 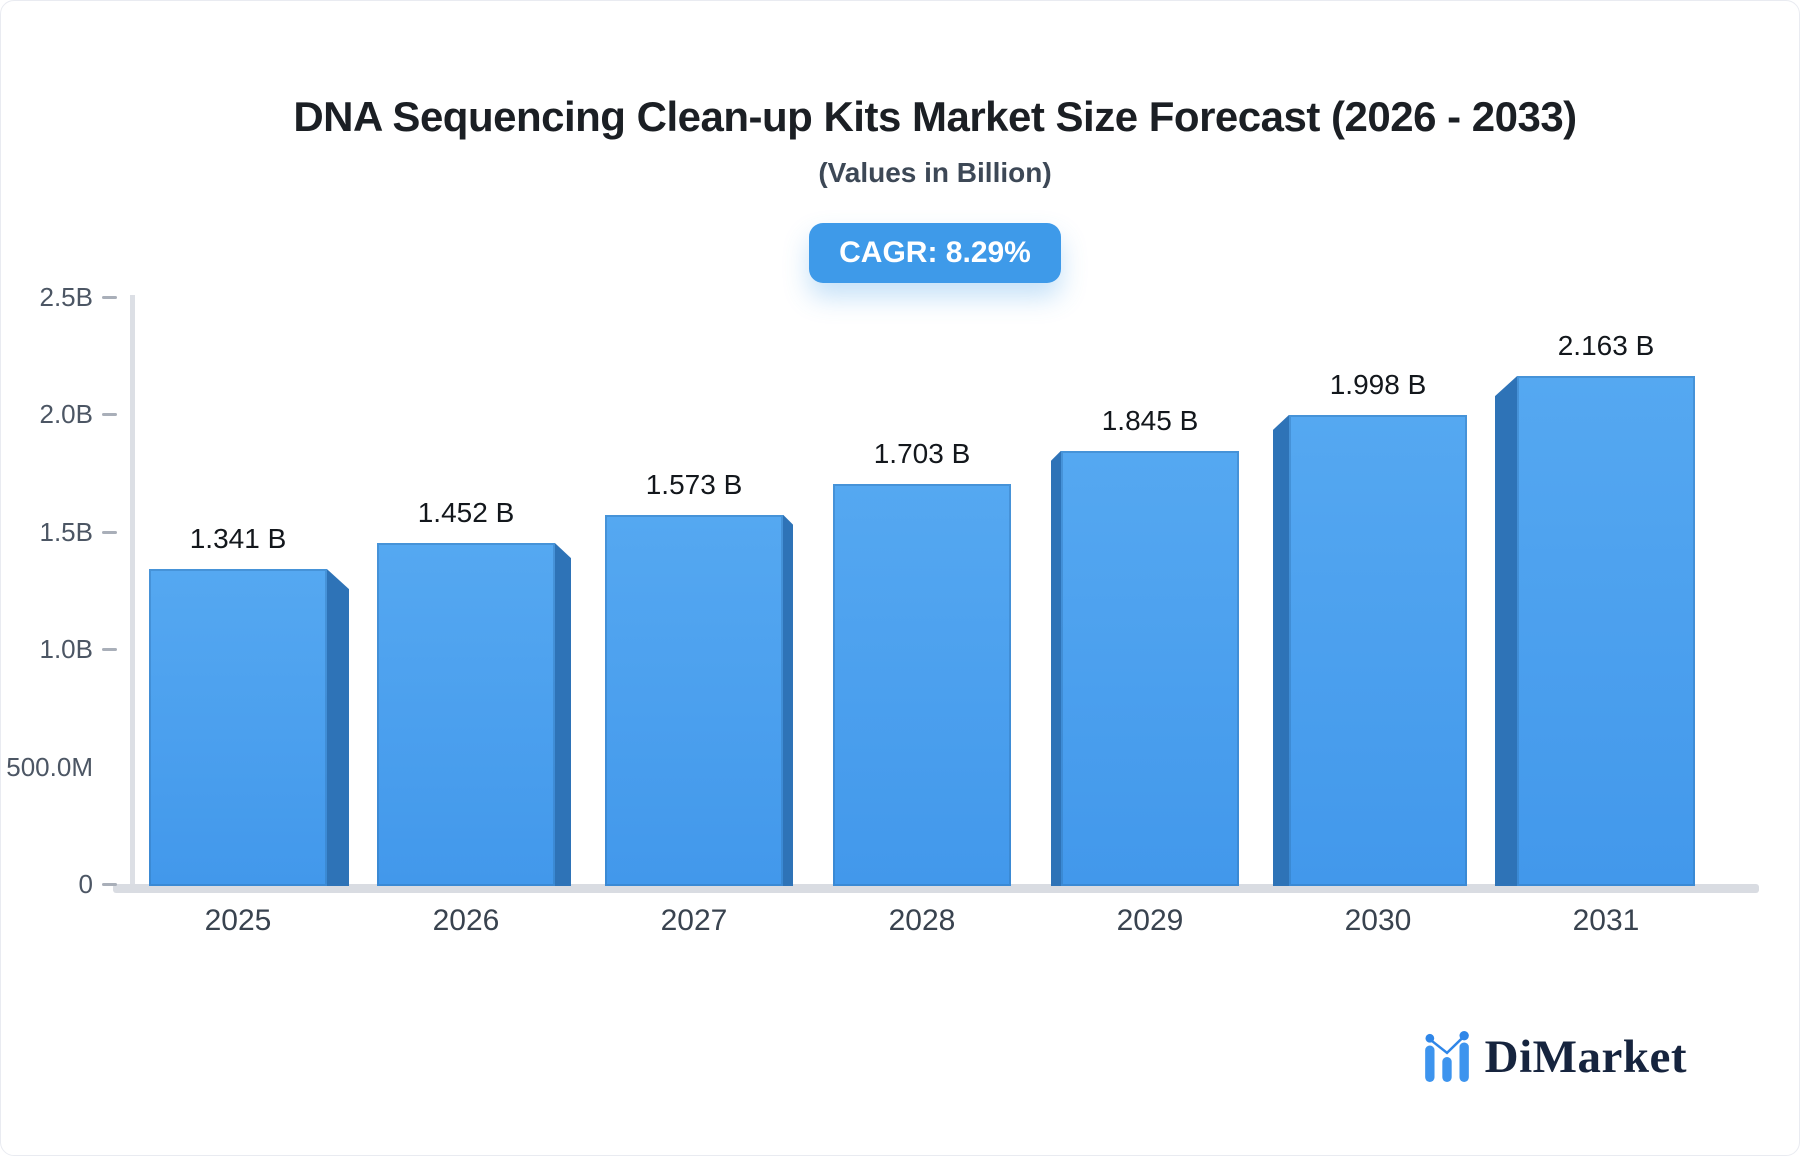 I want to click on y-axis-line, so click(x=132, y=589).